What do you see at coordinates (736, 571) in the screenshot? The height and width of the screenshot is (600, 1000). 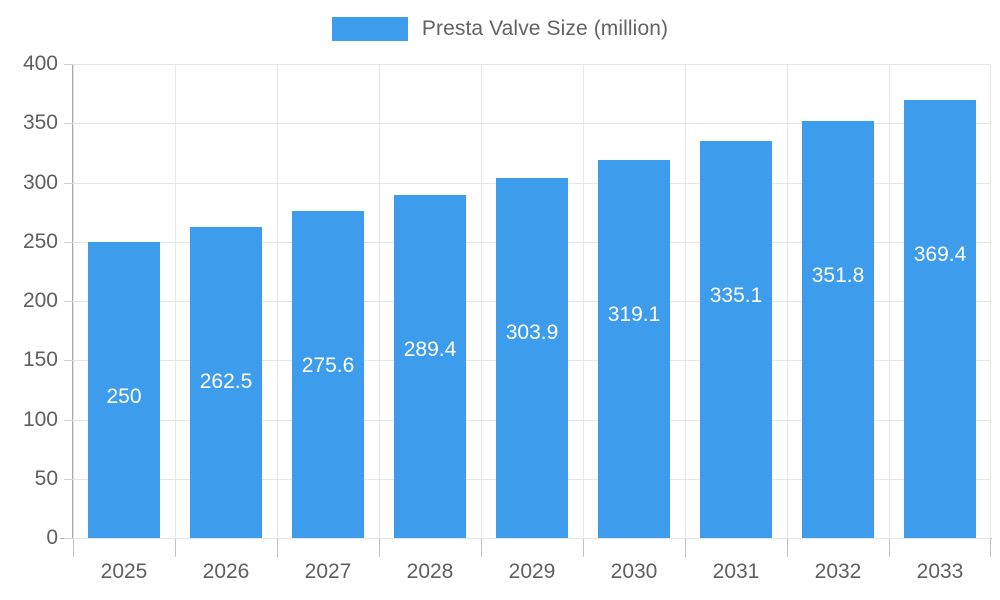 I see `x-axis-tick-label: 2031` at bounding box center [736, 571].